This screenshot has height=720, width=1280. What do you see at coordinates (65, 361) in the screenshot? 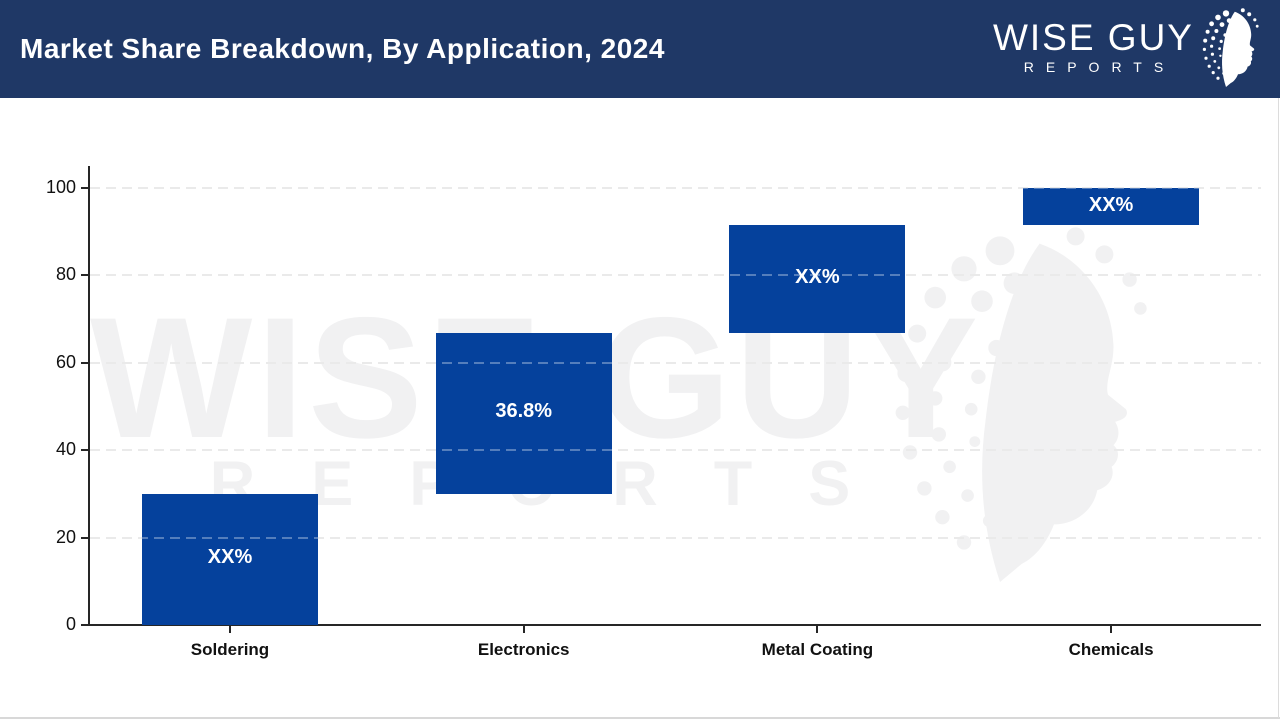
I see `y-tick-label: 60` at bounding box center [65, 361].